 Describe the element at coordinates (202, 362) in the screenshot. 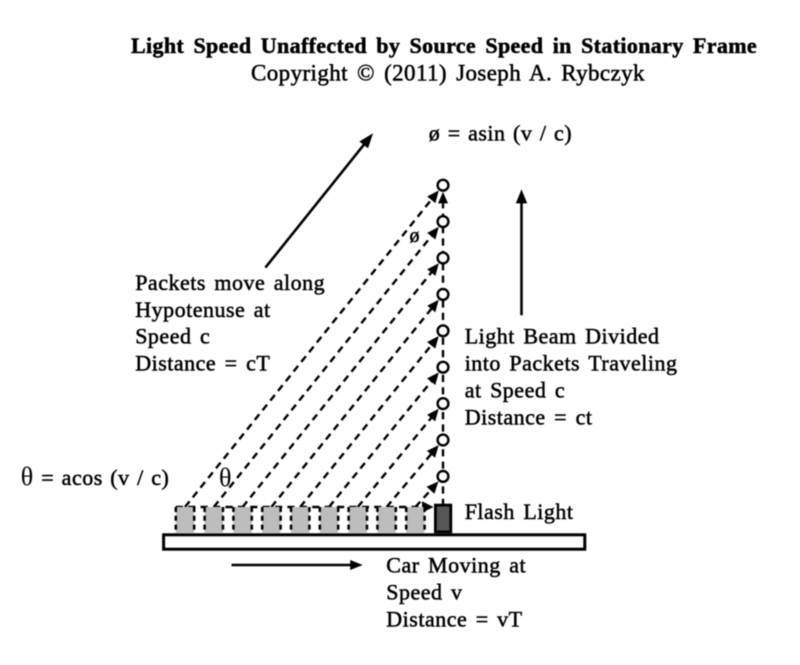

I see `svg-text: Distance = cT` at that location.